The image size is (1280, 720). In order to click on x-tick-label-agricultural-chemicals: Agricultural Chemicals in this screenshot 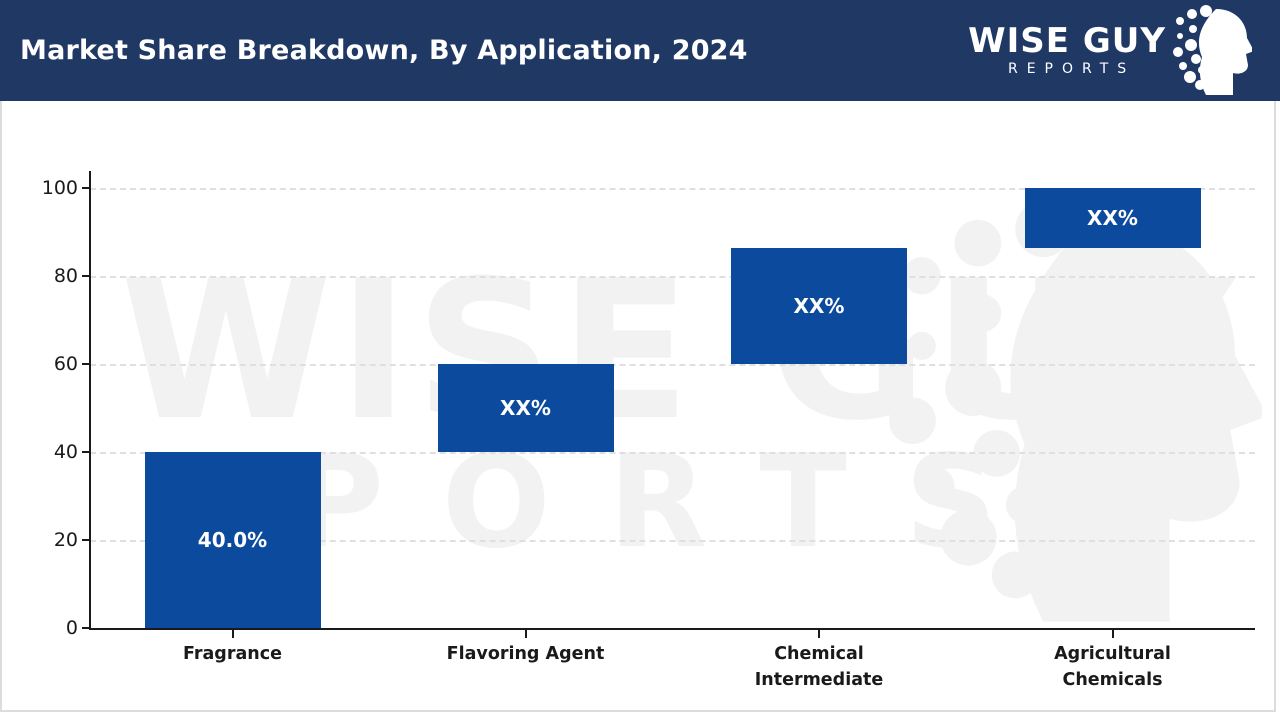, I will do `click(1112, 667)`.